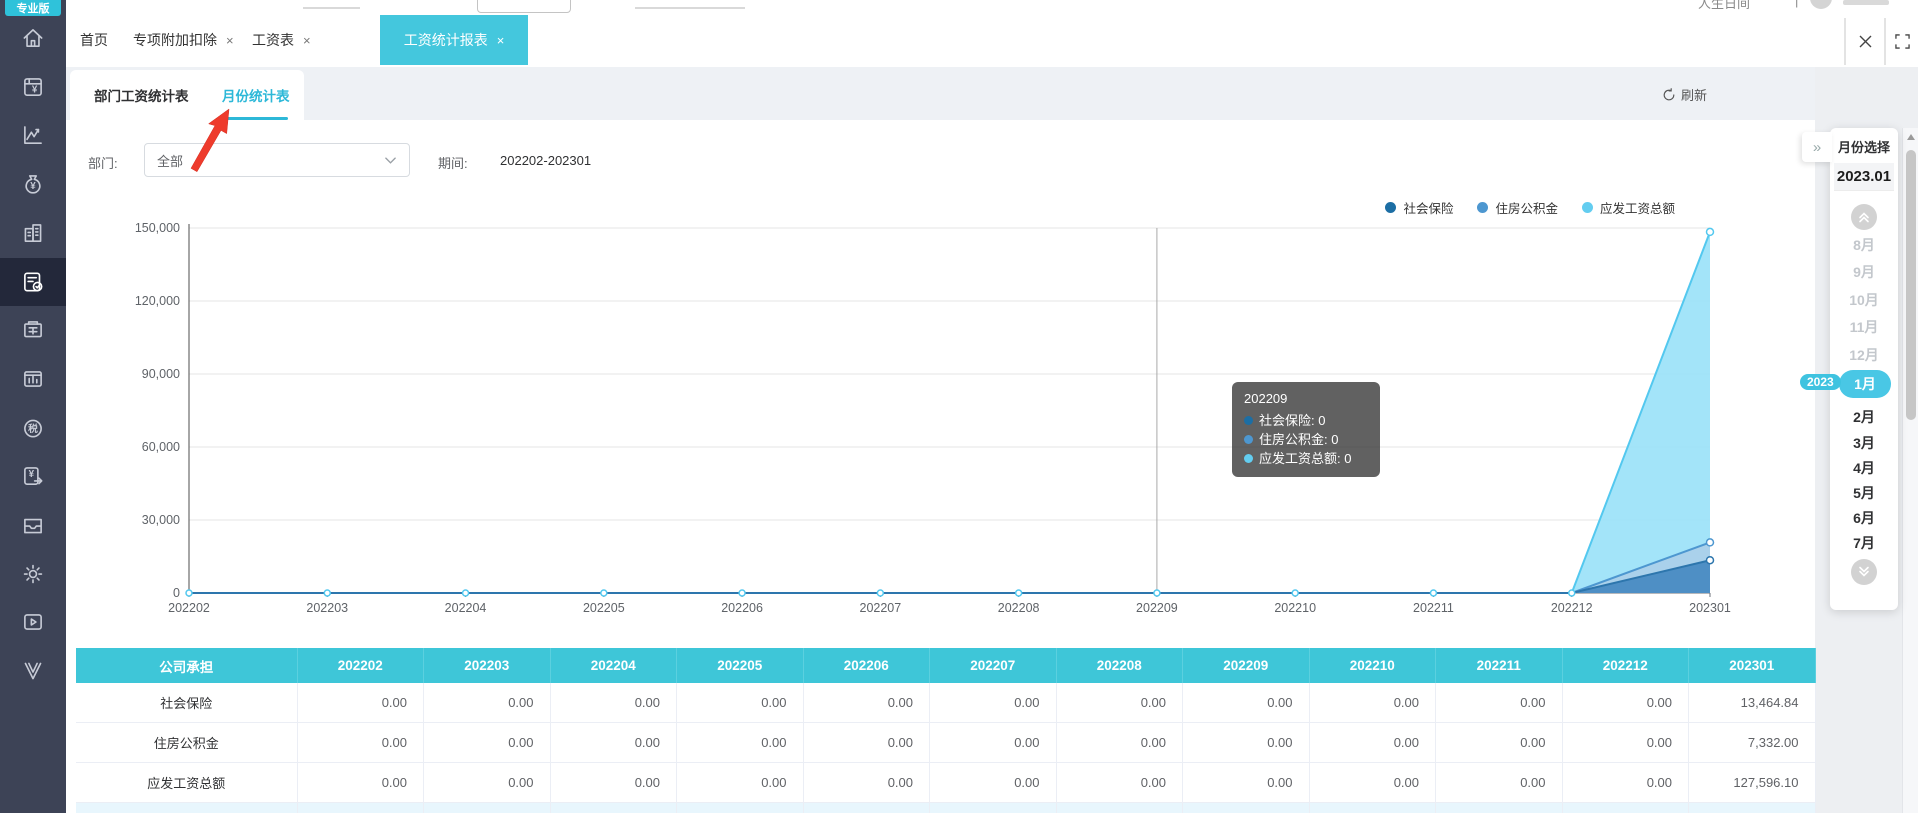 The height and width of the screenshot is (813, 1918). Describe the element at coordinates (1292, 420) in the screenshot. I see `tooltip-text: 社会保险: 0` at that location.